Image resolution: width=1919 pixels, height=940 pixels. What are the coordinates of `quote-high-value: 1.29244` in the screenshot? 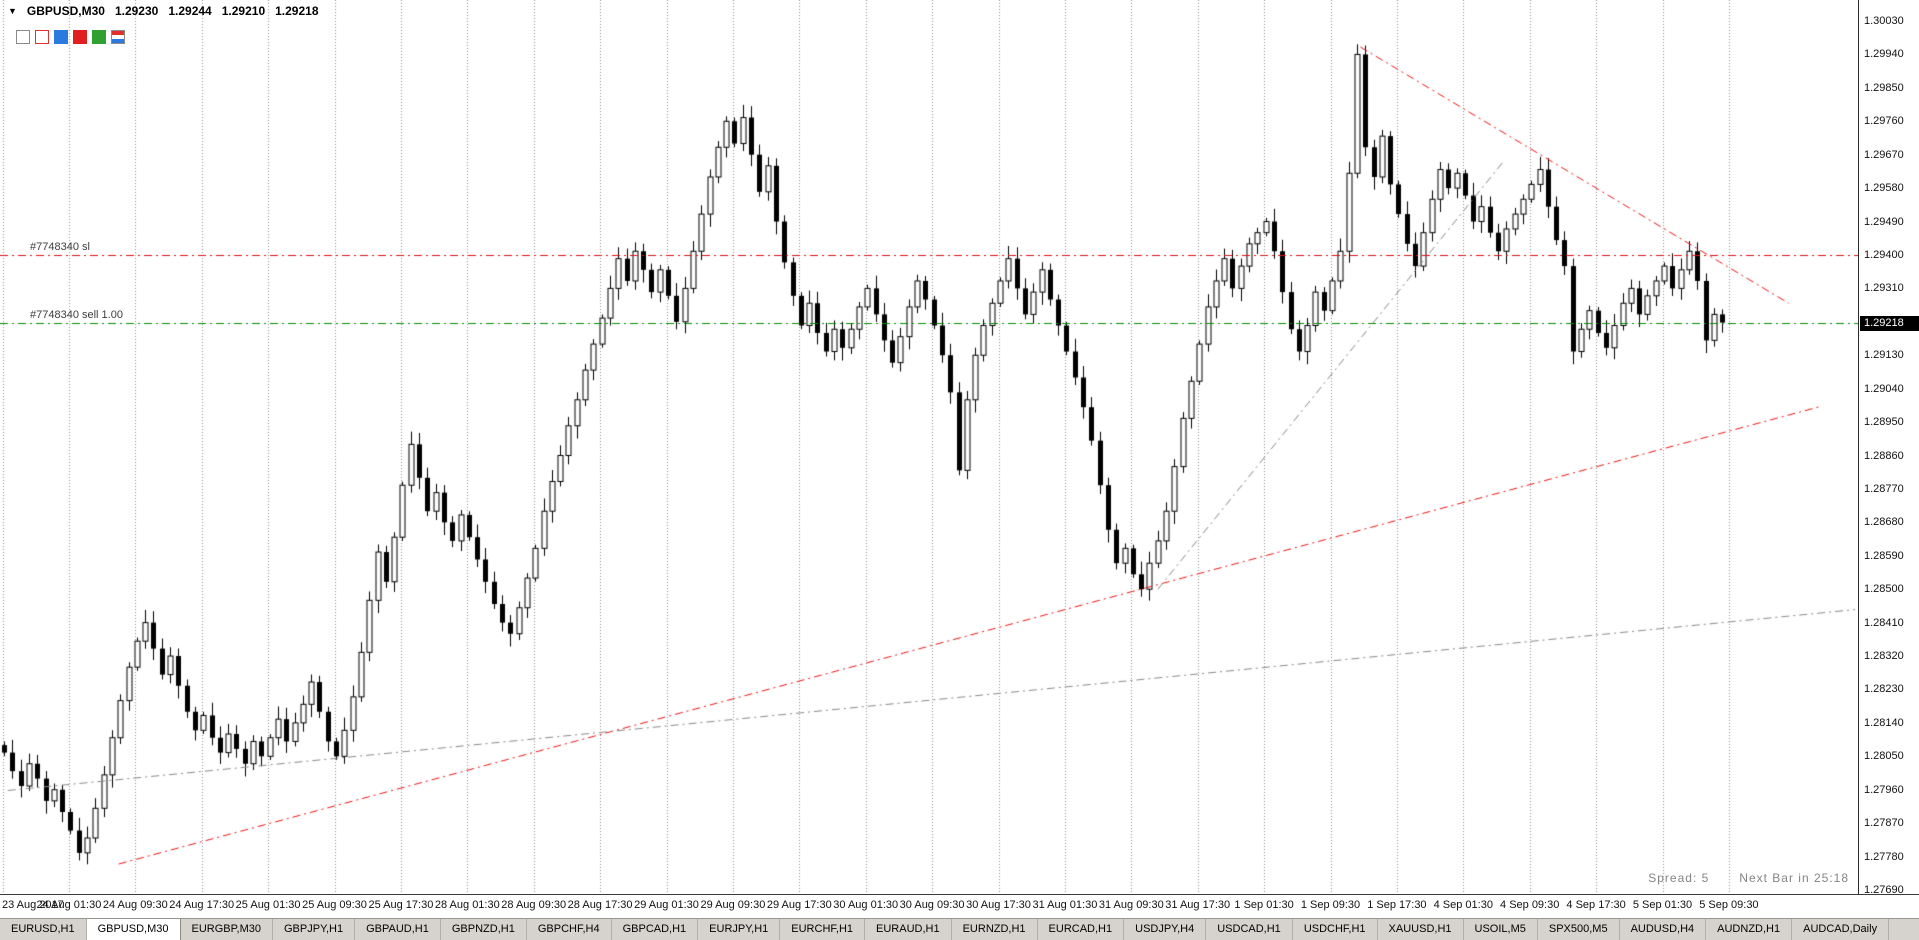 It's located at (190, 11).